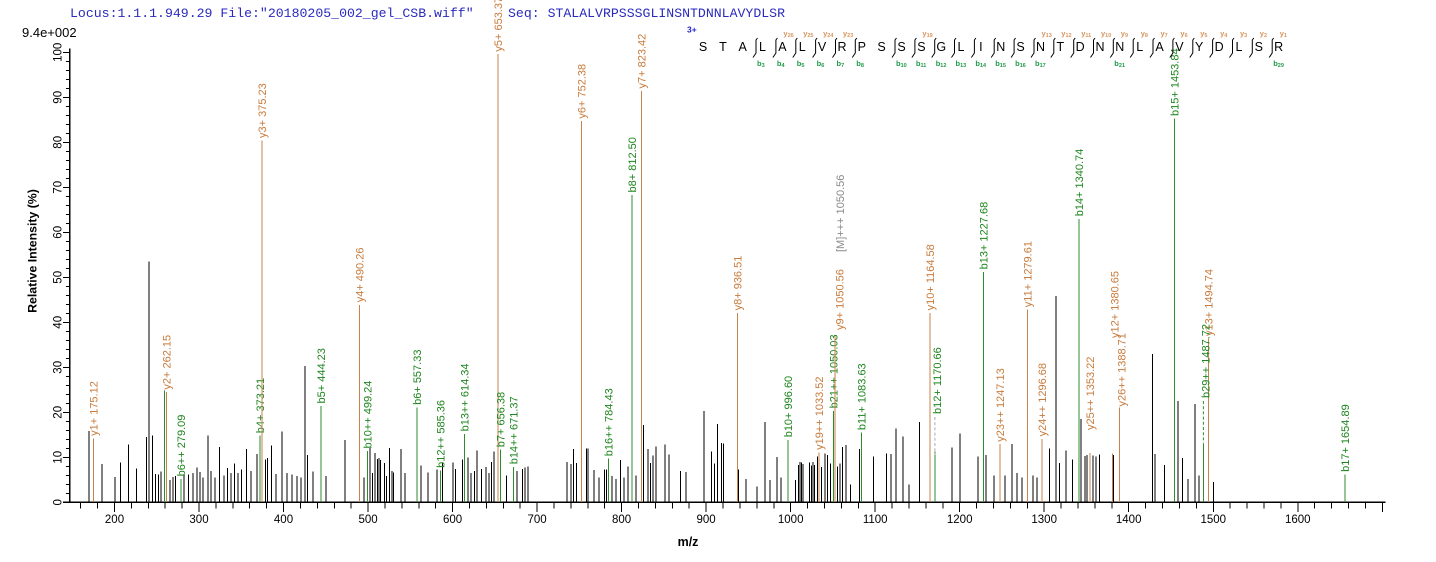 This screenshot has width=1436, height=562. What do you see at coordinates (862, 396) in the screenshot?
I see `svg-text: b11+ 1083.63` at bounding box center [862, 396].